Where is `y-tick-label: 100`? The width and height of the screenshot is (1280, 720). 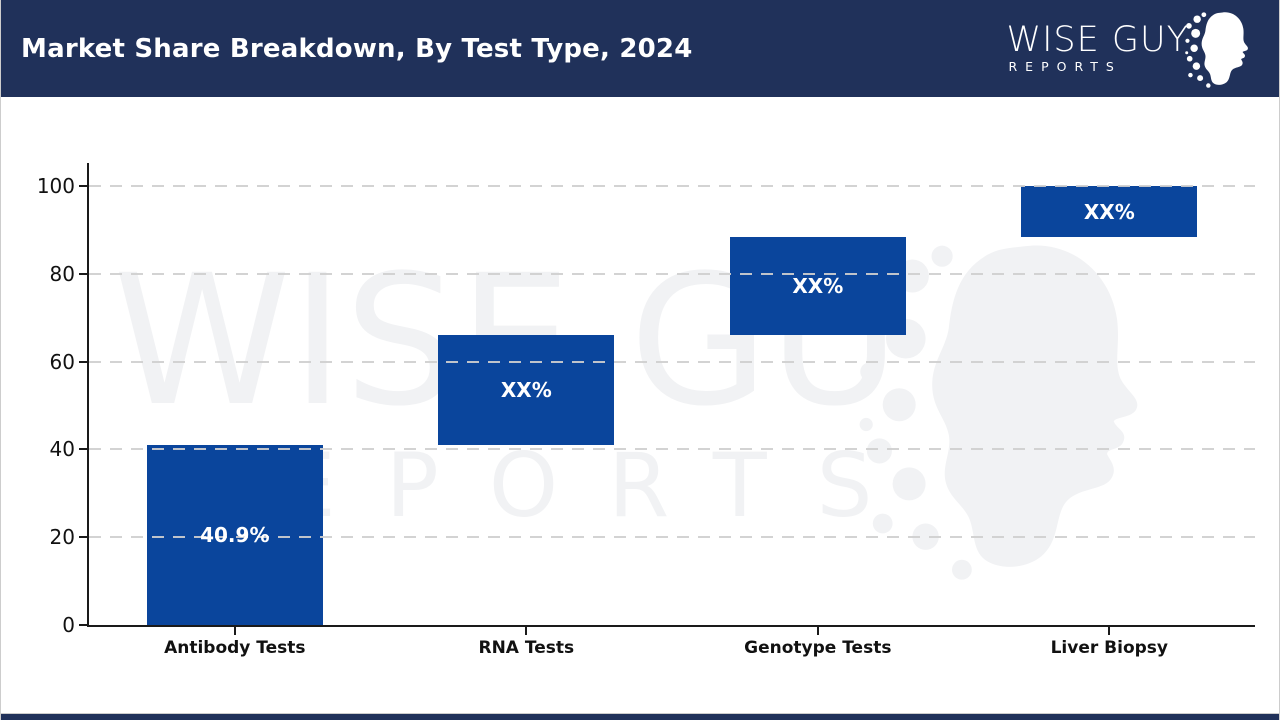 y-tick-label: 100 is located at coordinates (55, 186).